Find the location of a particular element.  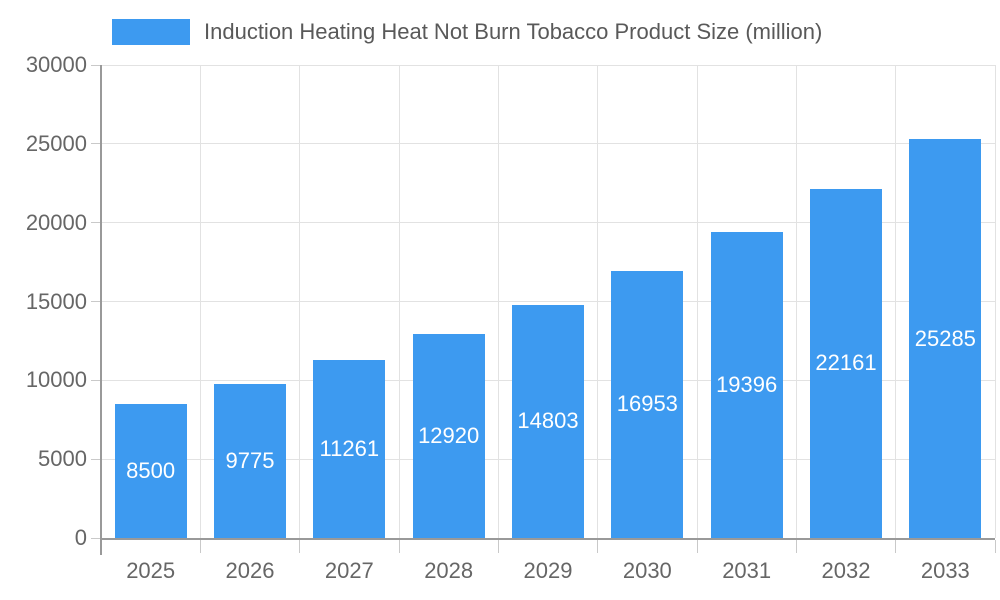

bar-value-label: 22161 is located at coordinates (846, 363).